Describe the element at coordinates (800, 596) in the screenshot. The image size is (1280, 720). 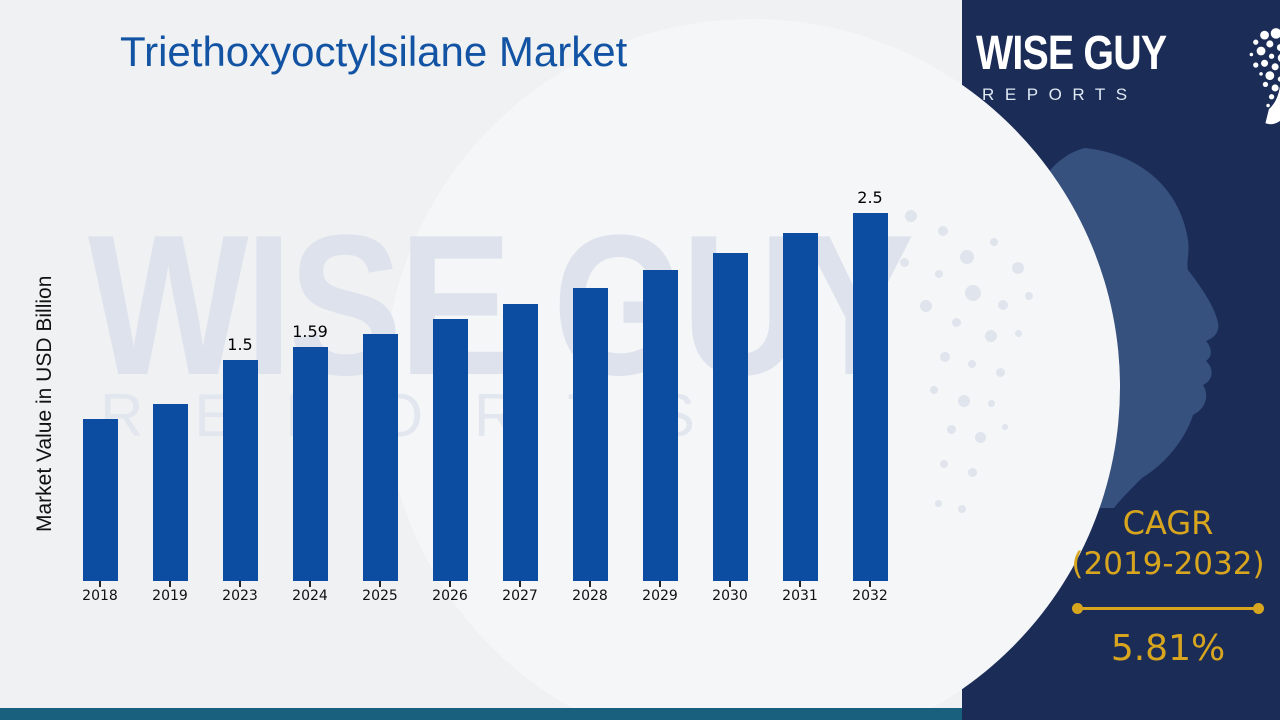
I see `x-label-2031: 2031` at that location.